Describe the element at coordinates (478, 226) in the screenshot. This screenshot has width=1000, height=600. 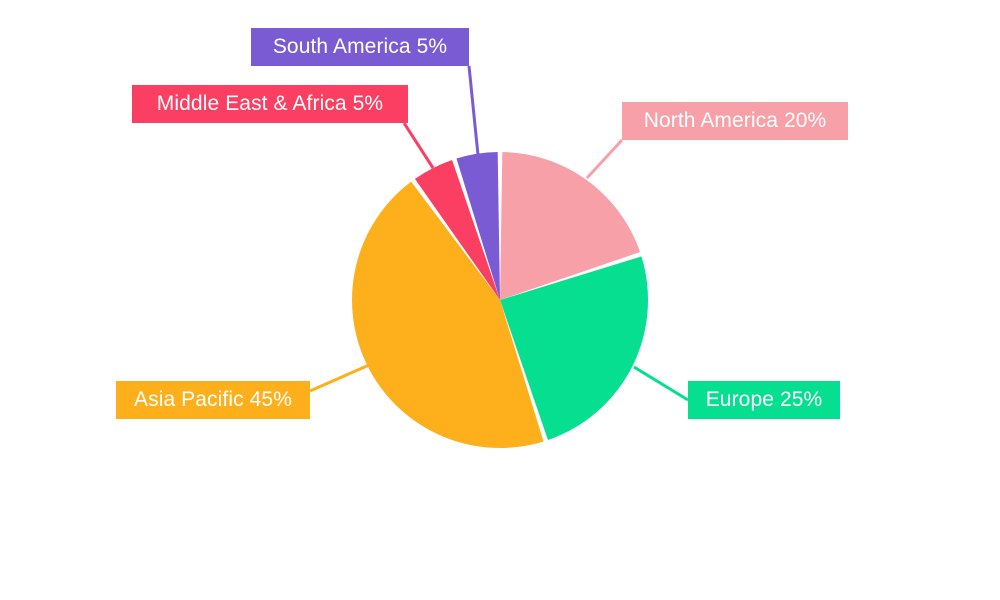
I see `pie-slice-south-america` at that location.